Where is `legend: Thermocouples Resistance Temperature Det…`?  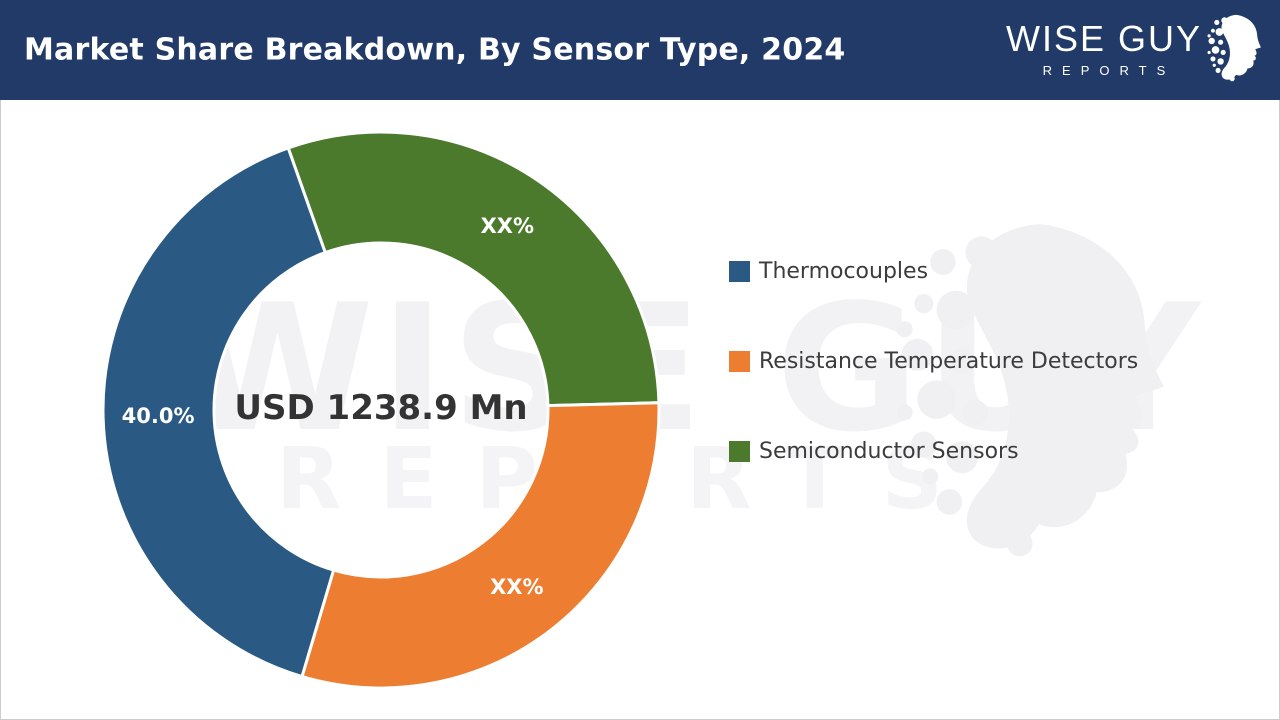
legend: Thermocouples Resistance Temperature Det… is located at coordinates (933, 391).